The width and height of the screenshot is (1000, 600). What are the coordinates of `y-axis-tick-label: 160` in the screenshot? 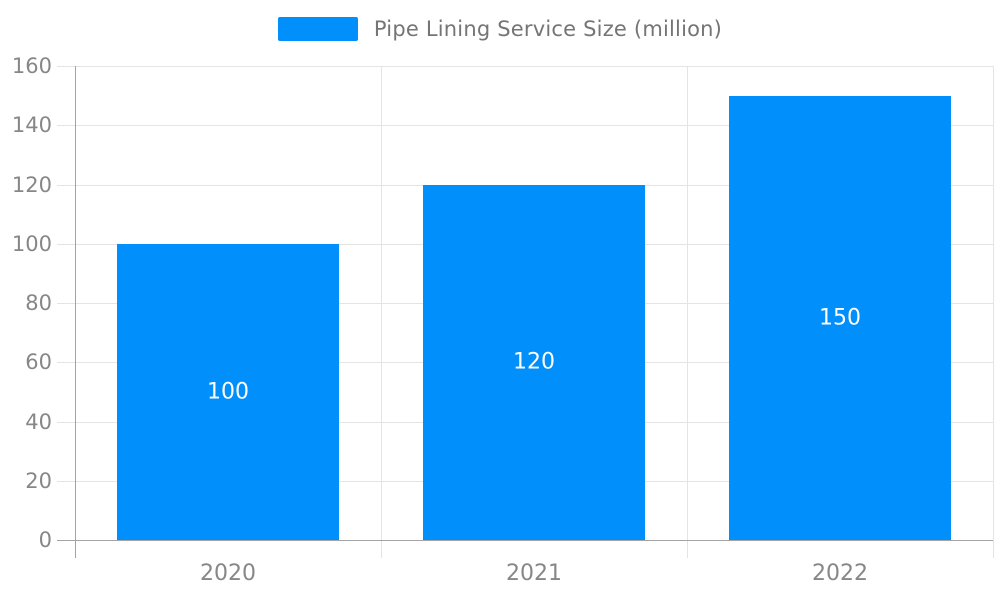 It's located at (31, 66).